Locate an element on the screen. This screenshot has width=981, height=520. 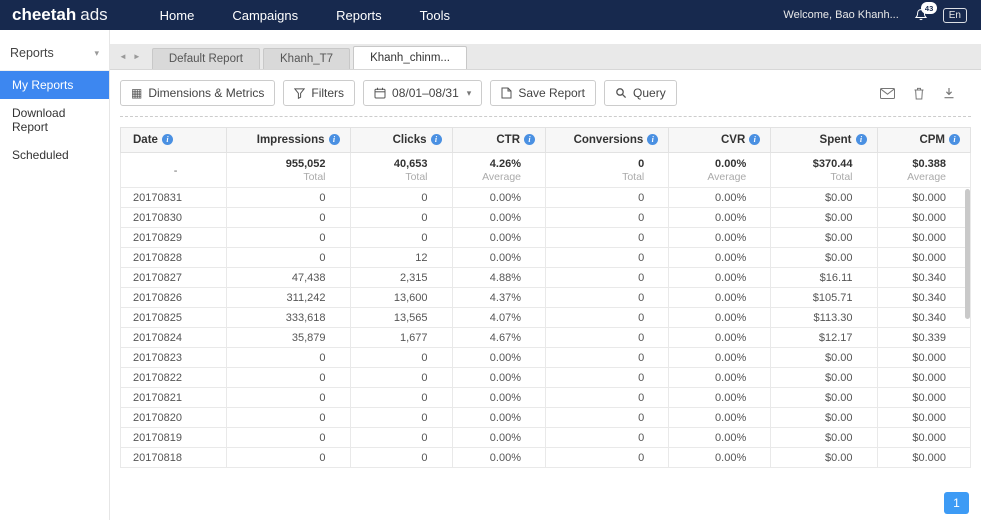
table-row: 20170820 0 0 0.00% 0 0.00% $0.00 $0.000 is located at coordinates (545, 417).